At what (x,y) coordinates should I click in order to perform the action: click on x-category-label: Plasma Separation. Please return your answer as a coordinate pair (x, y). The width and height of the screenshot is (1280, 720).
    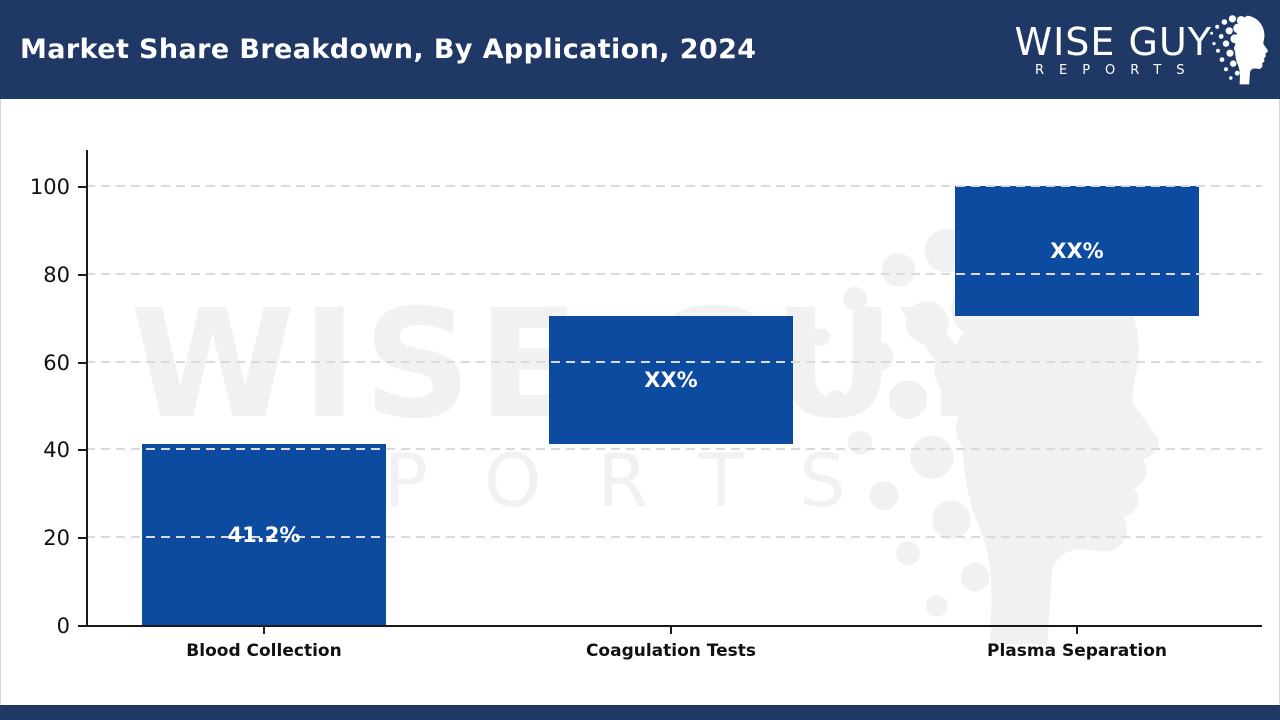
    Looking at the image, I should click on (1077, 651).